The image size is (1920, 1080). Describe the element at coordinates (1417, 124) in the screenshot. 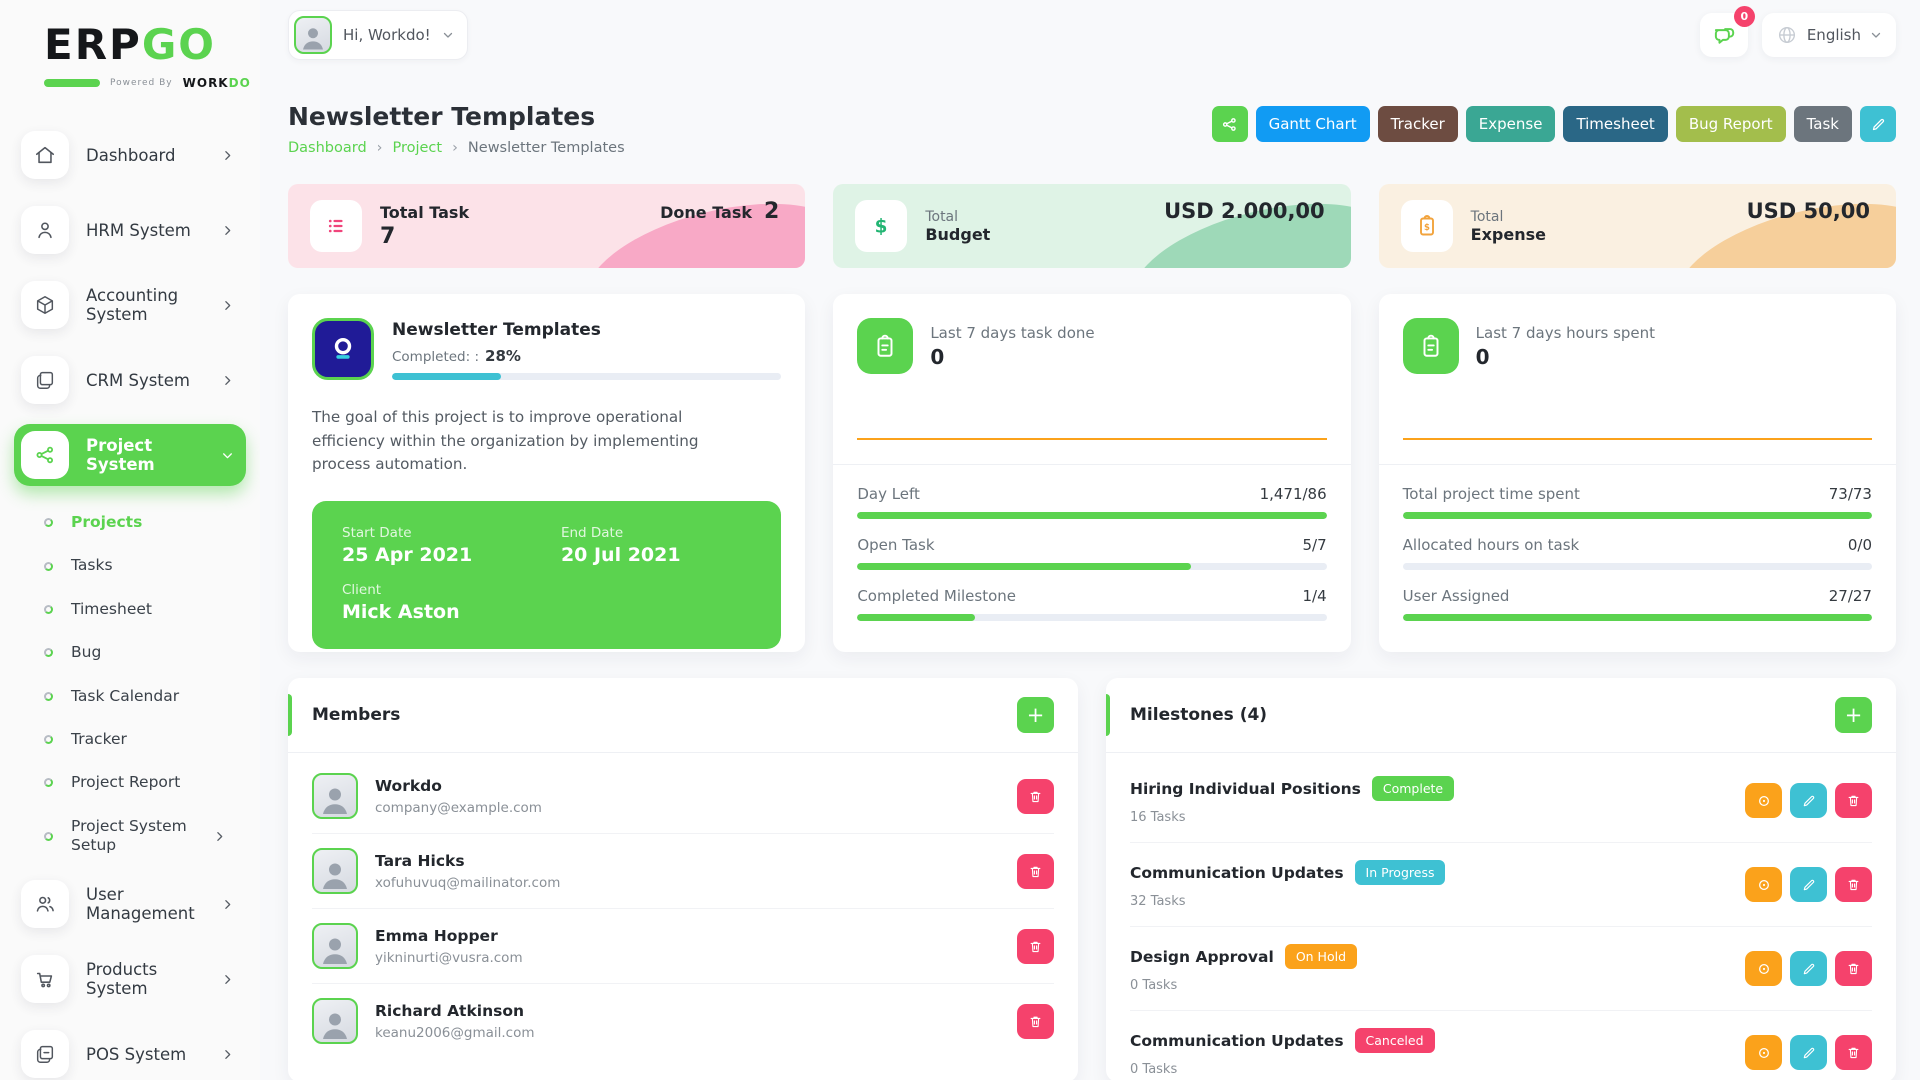

I see `tracker-button: Tracker` at that location.